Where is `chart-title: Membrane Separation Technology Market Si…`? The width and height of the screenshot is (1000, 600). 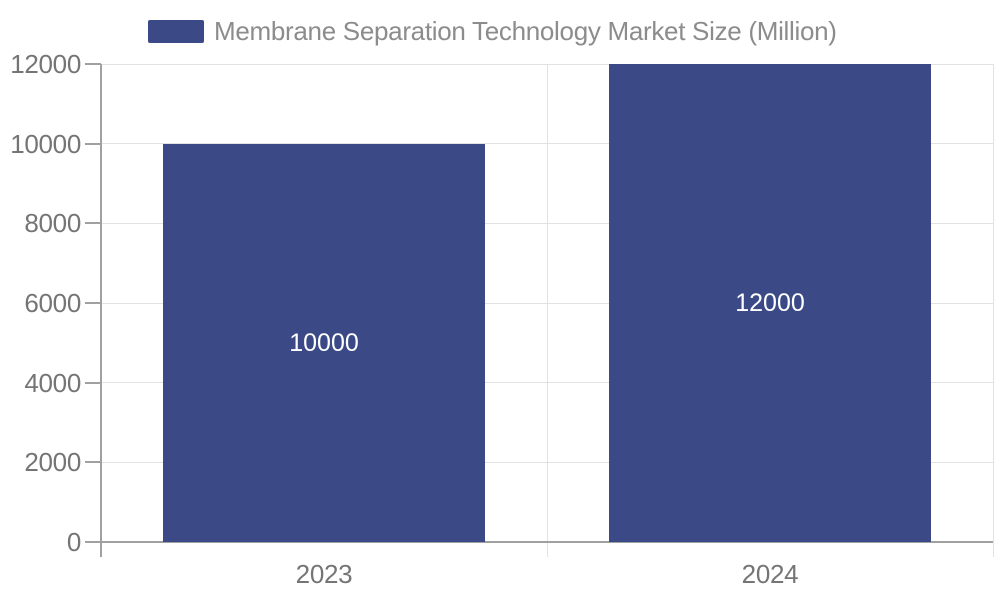
chart-title: Membrane Separation Technology Market Si… is located at coordinates (525, 31).